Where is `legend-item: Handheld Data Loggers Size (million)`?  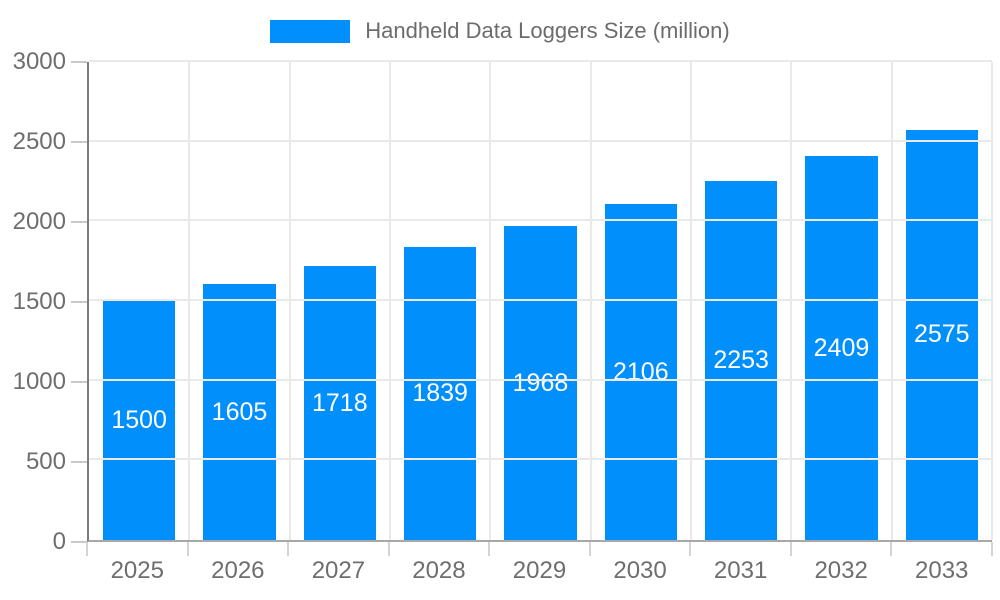
legend-item: Handheld Data Loggers Size (million) is located at coordinates (500, 31).